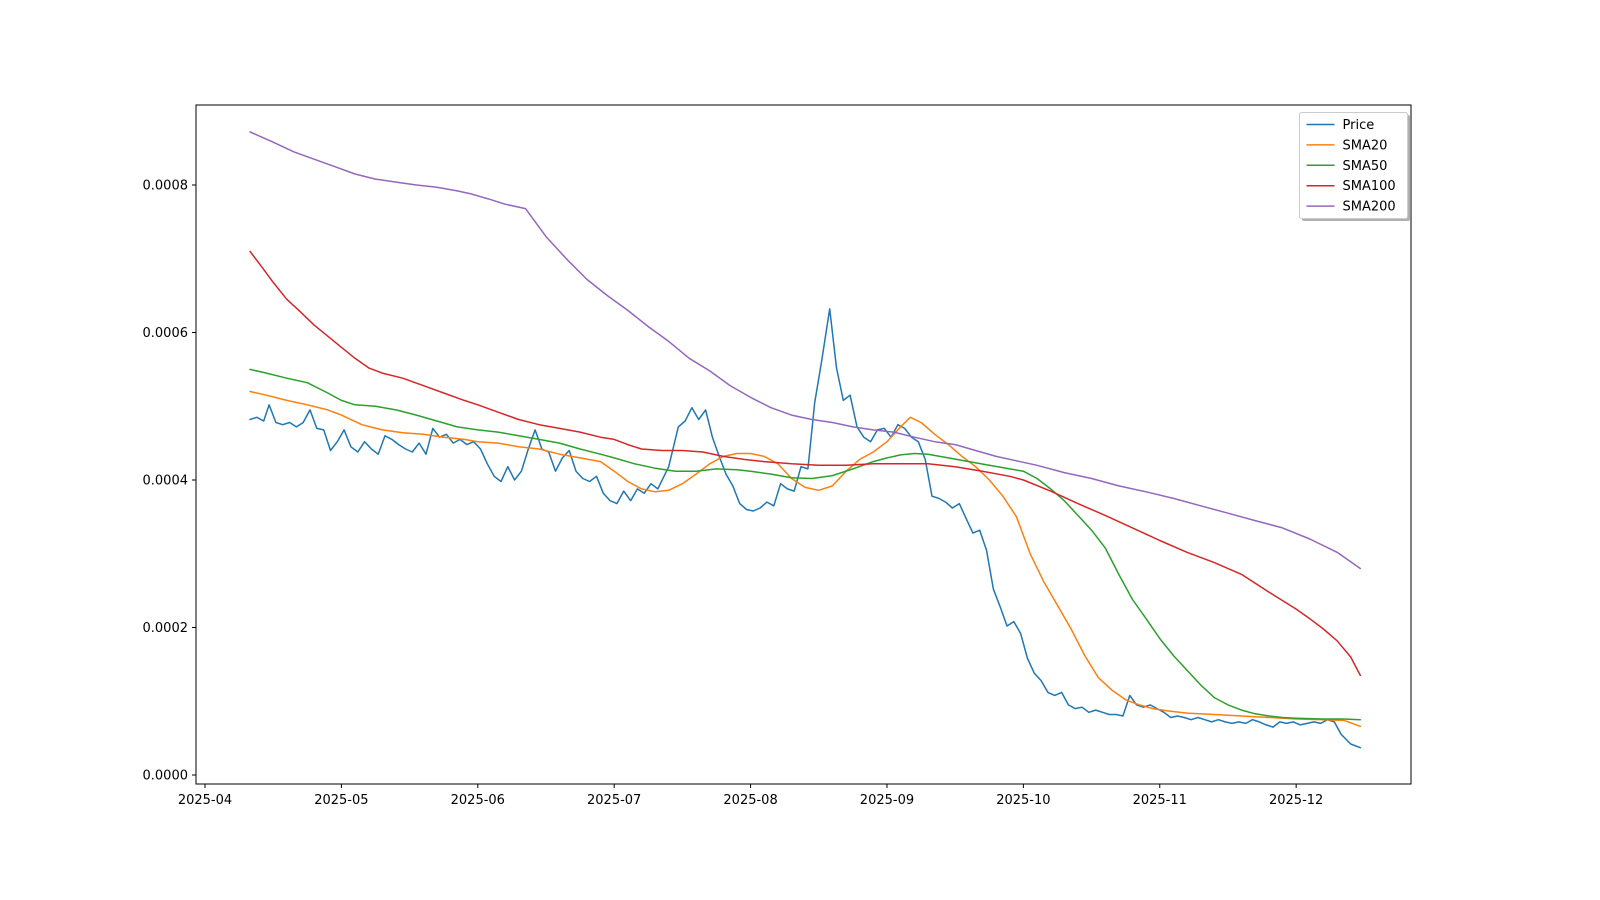 The image size is (1600, 900). Describe the element at coordinates (1296, 800) in the screenshot. I see `x-tick-label: 2025-12` at that location.